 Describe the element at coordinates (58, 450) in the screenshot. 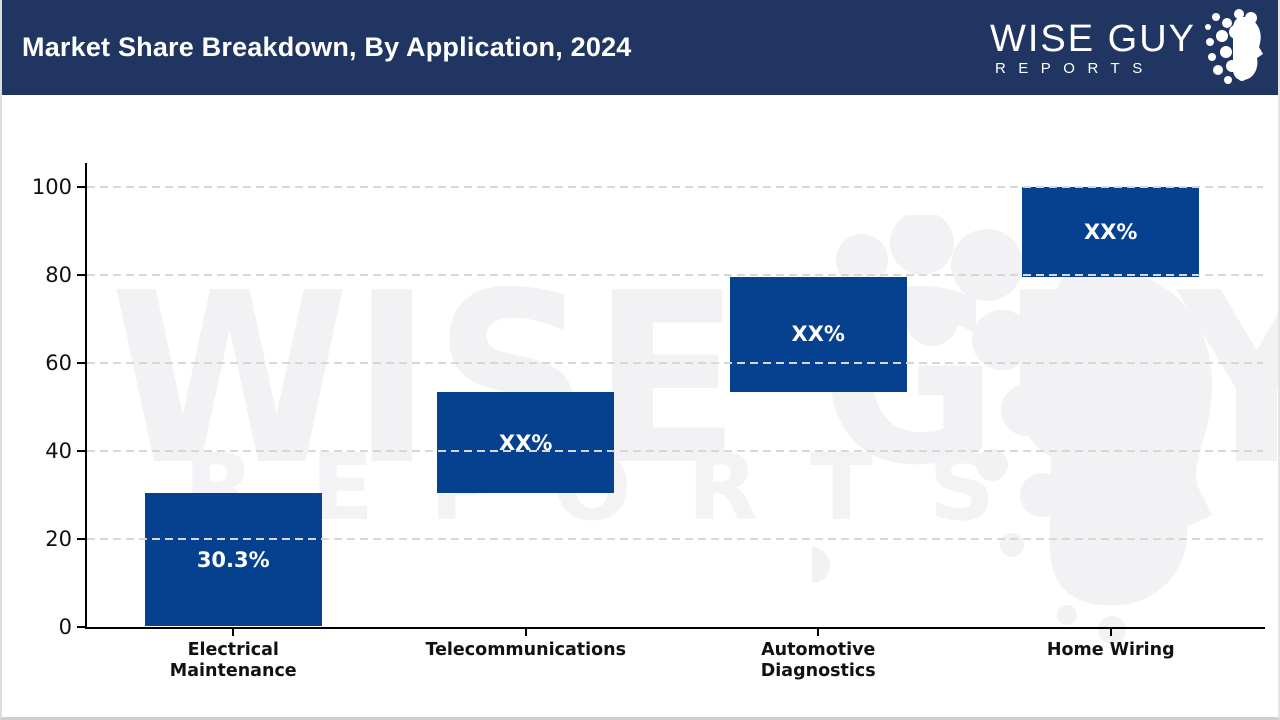

I see `y-tick-label: 40` at that location.